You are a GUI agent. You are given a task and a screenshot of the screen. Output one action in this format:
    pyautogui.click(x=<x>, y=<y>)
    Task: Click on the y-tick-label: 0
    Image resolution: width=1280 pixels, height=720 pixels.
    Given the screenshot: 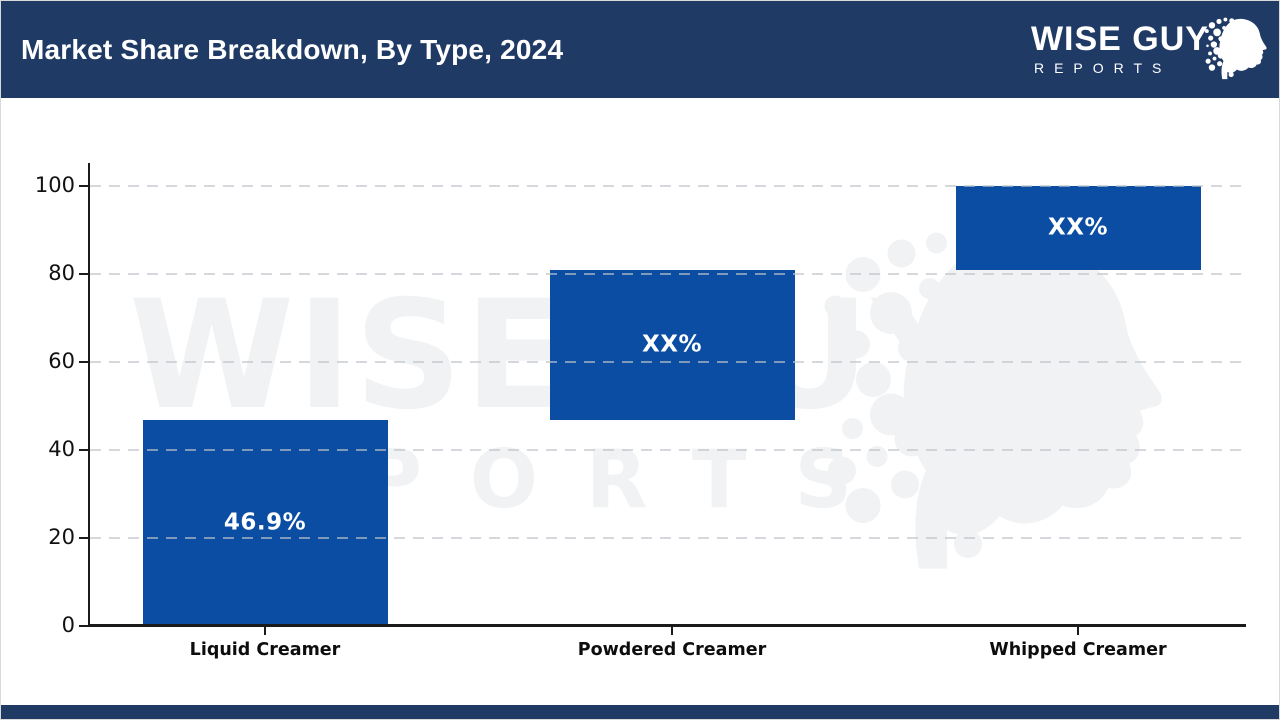 What is the action you would take?
    pyautogui.click(x=68, y=625)
    